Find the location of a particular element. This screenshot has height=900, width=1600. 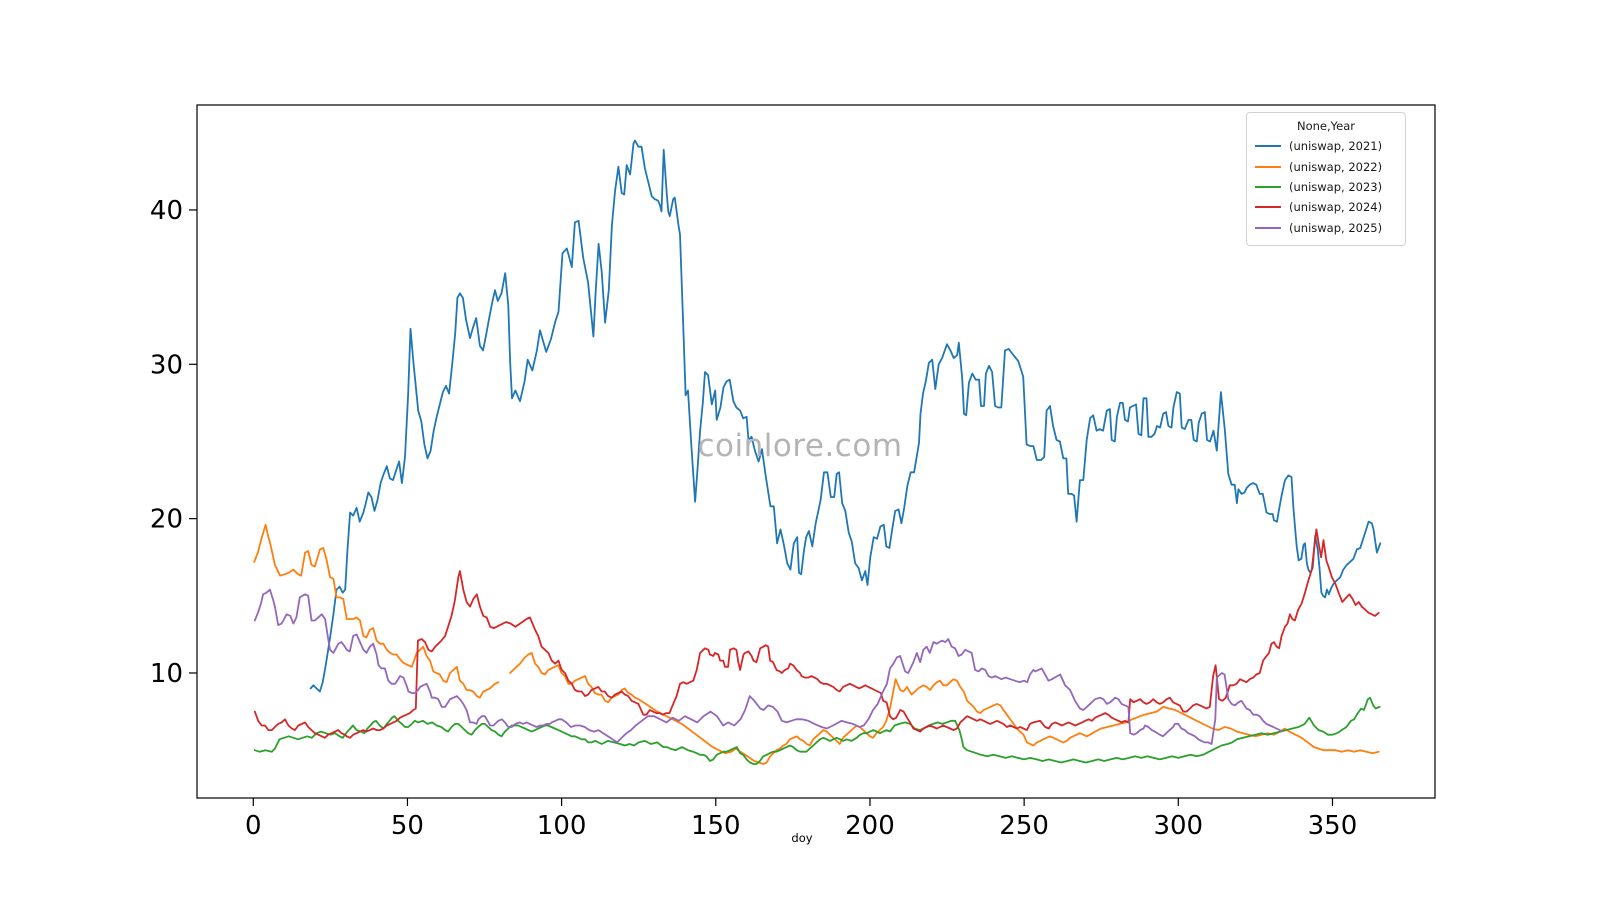

series-line-uniswap-2025 is located at coordinates (768, 666).